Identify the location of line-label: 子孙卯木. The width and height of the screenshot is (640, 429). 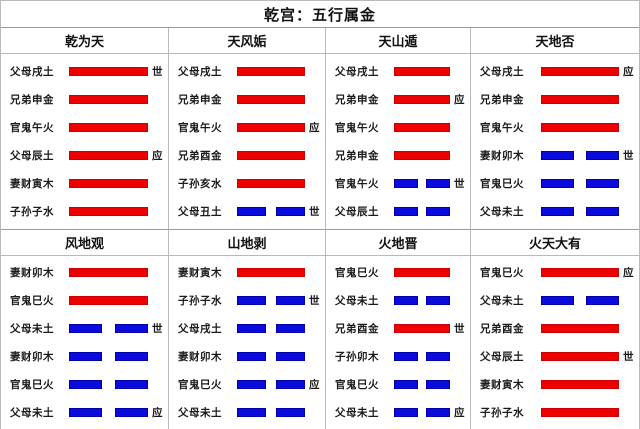
(357, 357).